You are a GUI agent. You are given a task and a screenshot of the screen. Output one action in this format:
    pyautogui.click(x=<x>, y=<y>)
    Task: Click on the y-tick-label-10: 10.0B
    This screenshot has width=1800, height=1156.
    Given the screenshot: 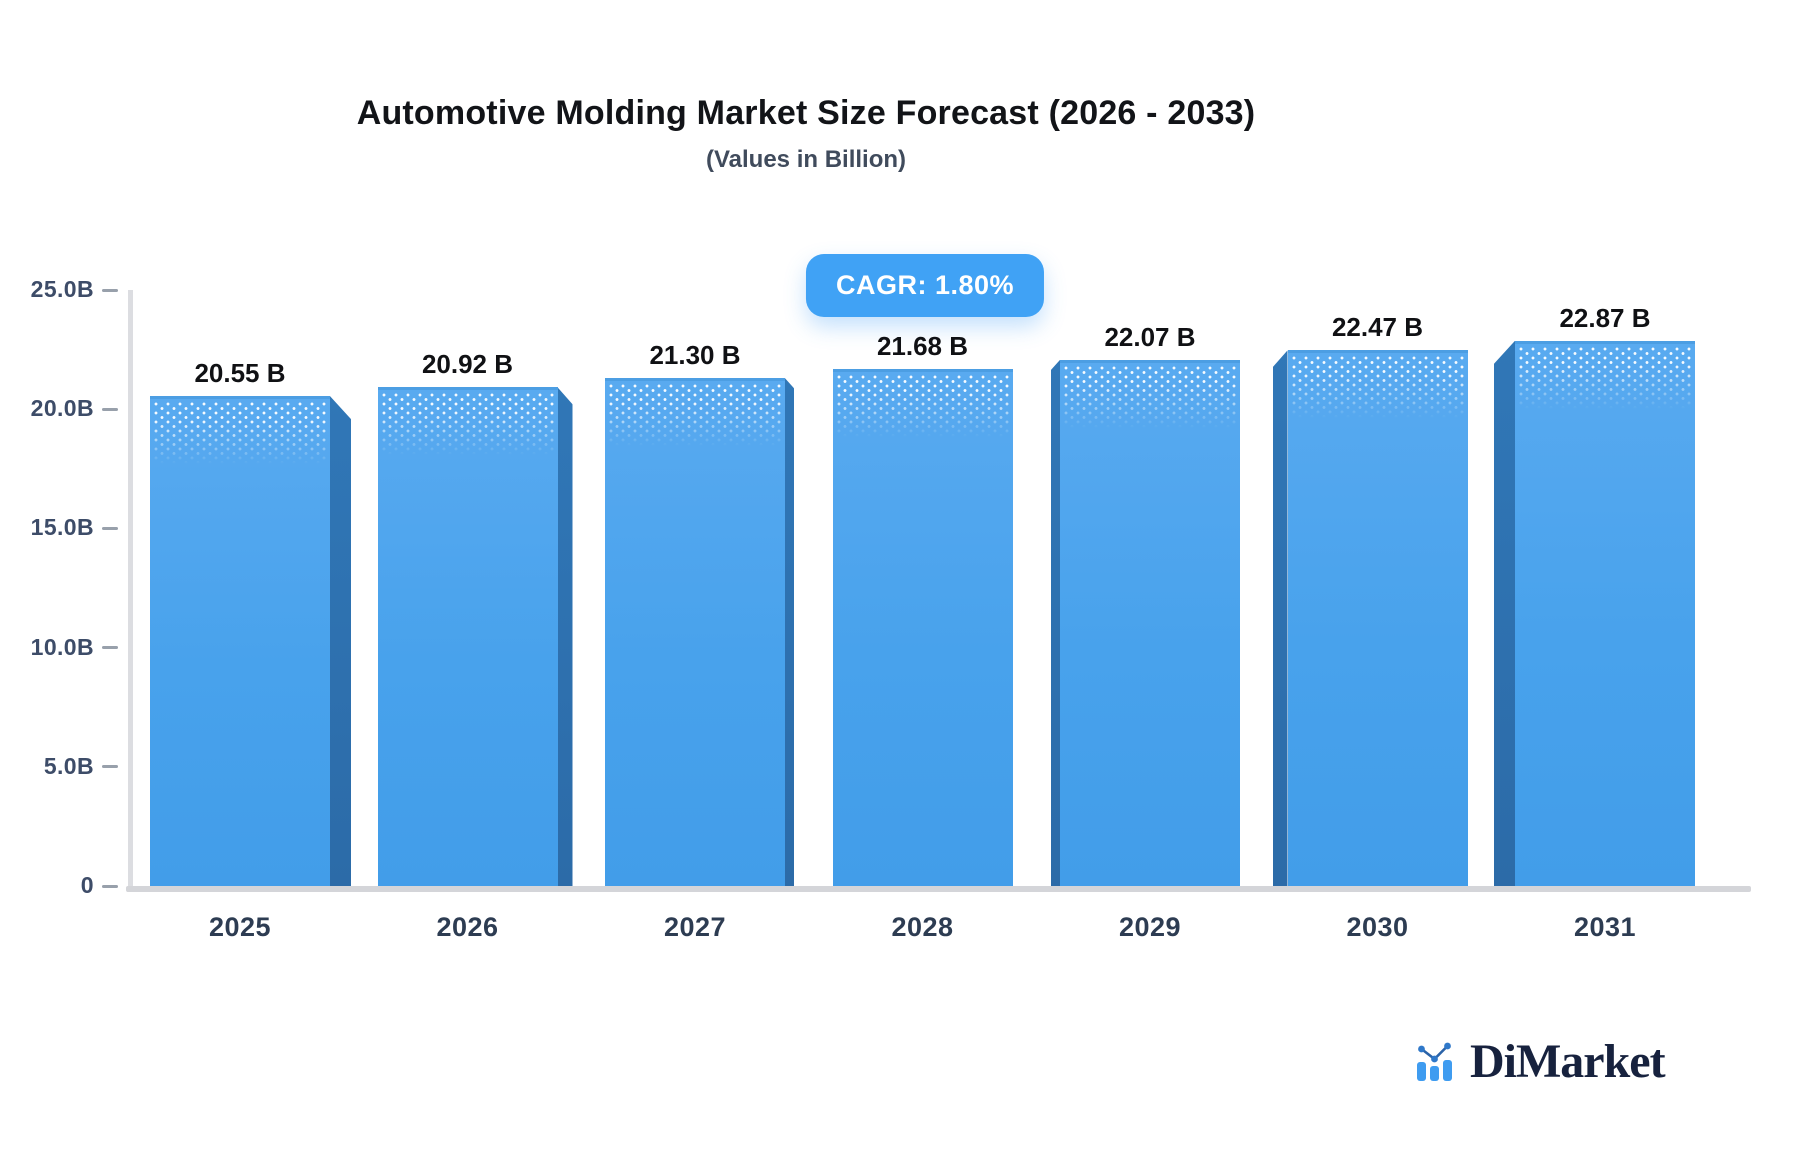 What is the action you would take?
    pyautogui.click(x=62, y=646)
    